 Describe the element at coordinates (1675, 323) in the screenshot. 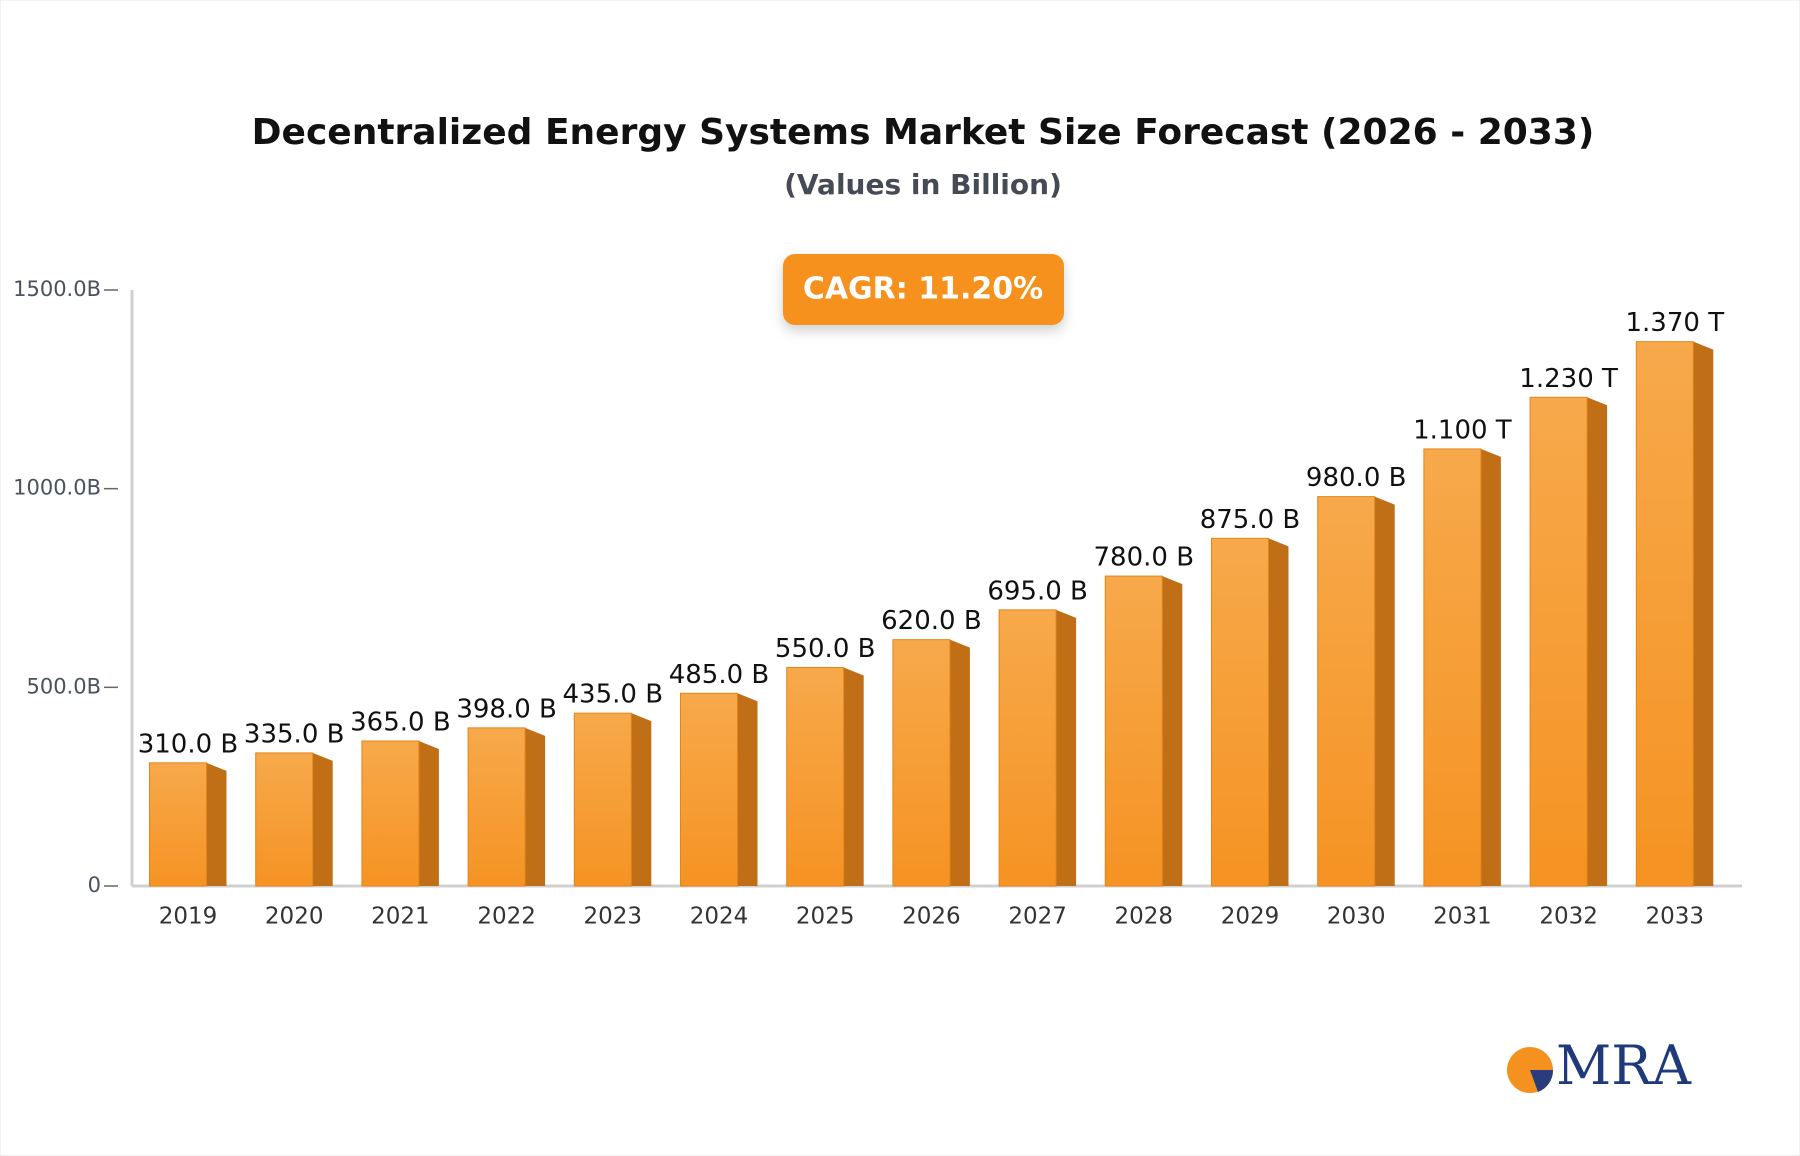

I see `value-label: 1.370 T` at that location.